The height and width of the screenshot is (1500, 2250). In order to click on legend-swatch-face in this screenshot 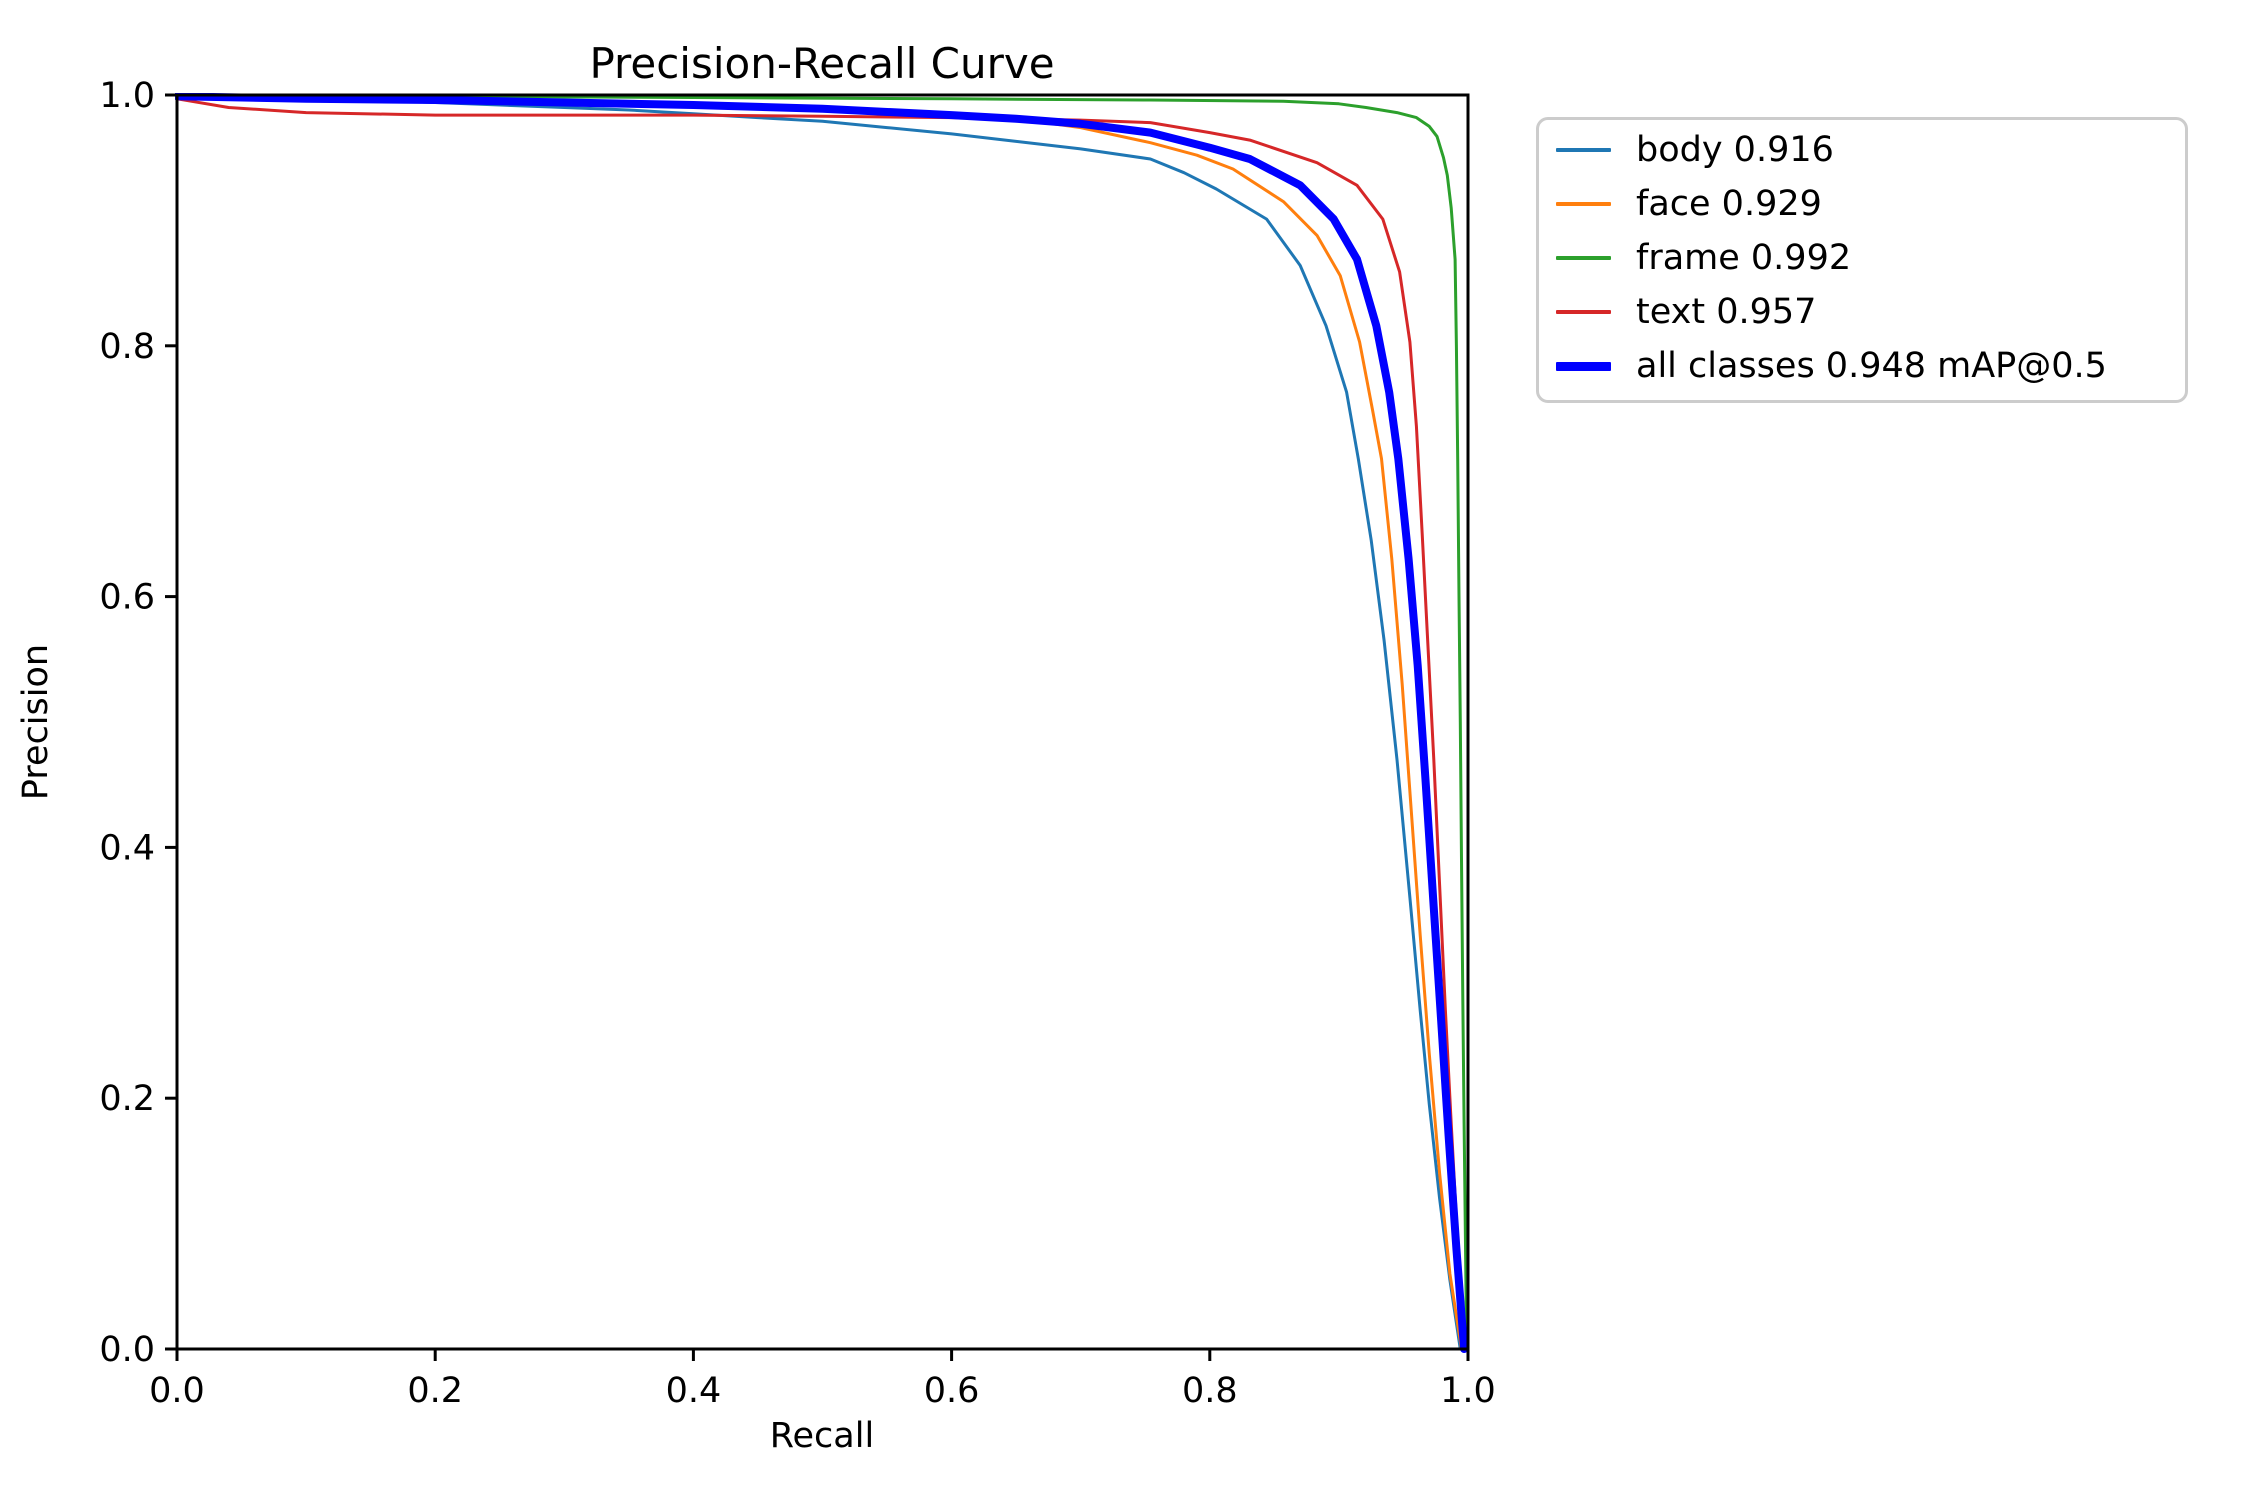, I will do `click(1583, 204)`.